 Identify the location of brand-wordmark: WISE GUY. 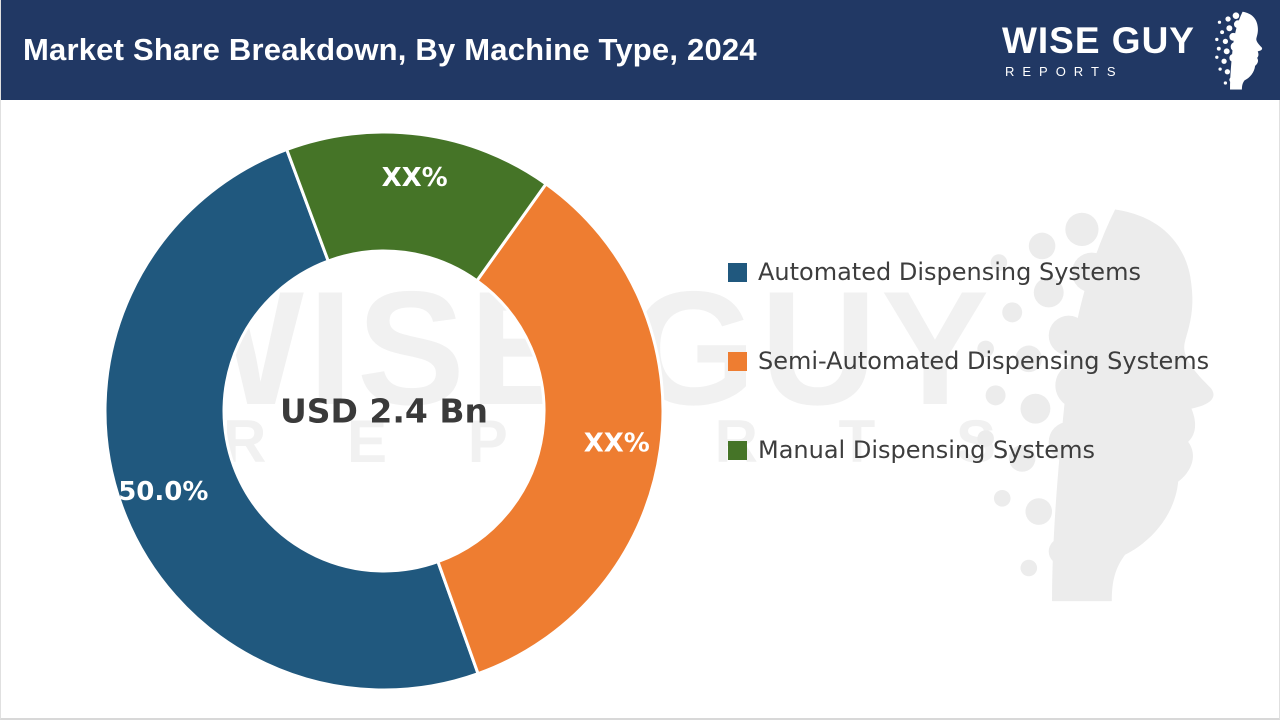
(1098, 40).